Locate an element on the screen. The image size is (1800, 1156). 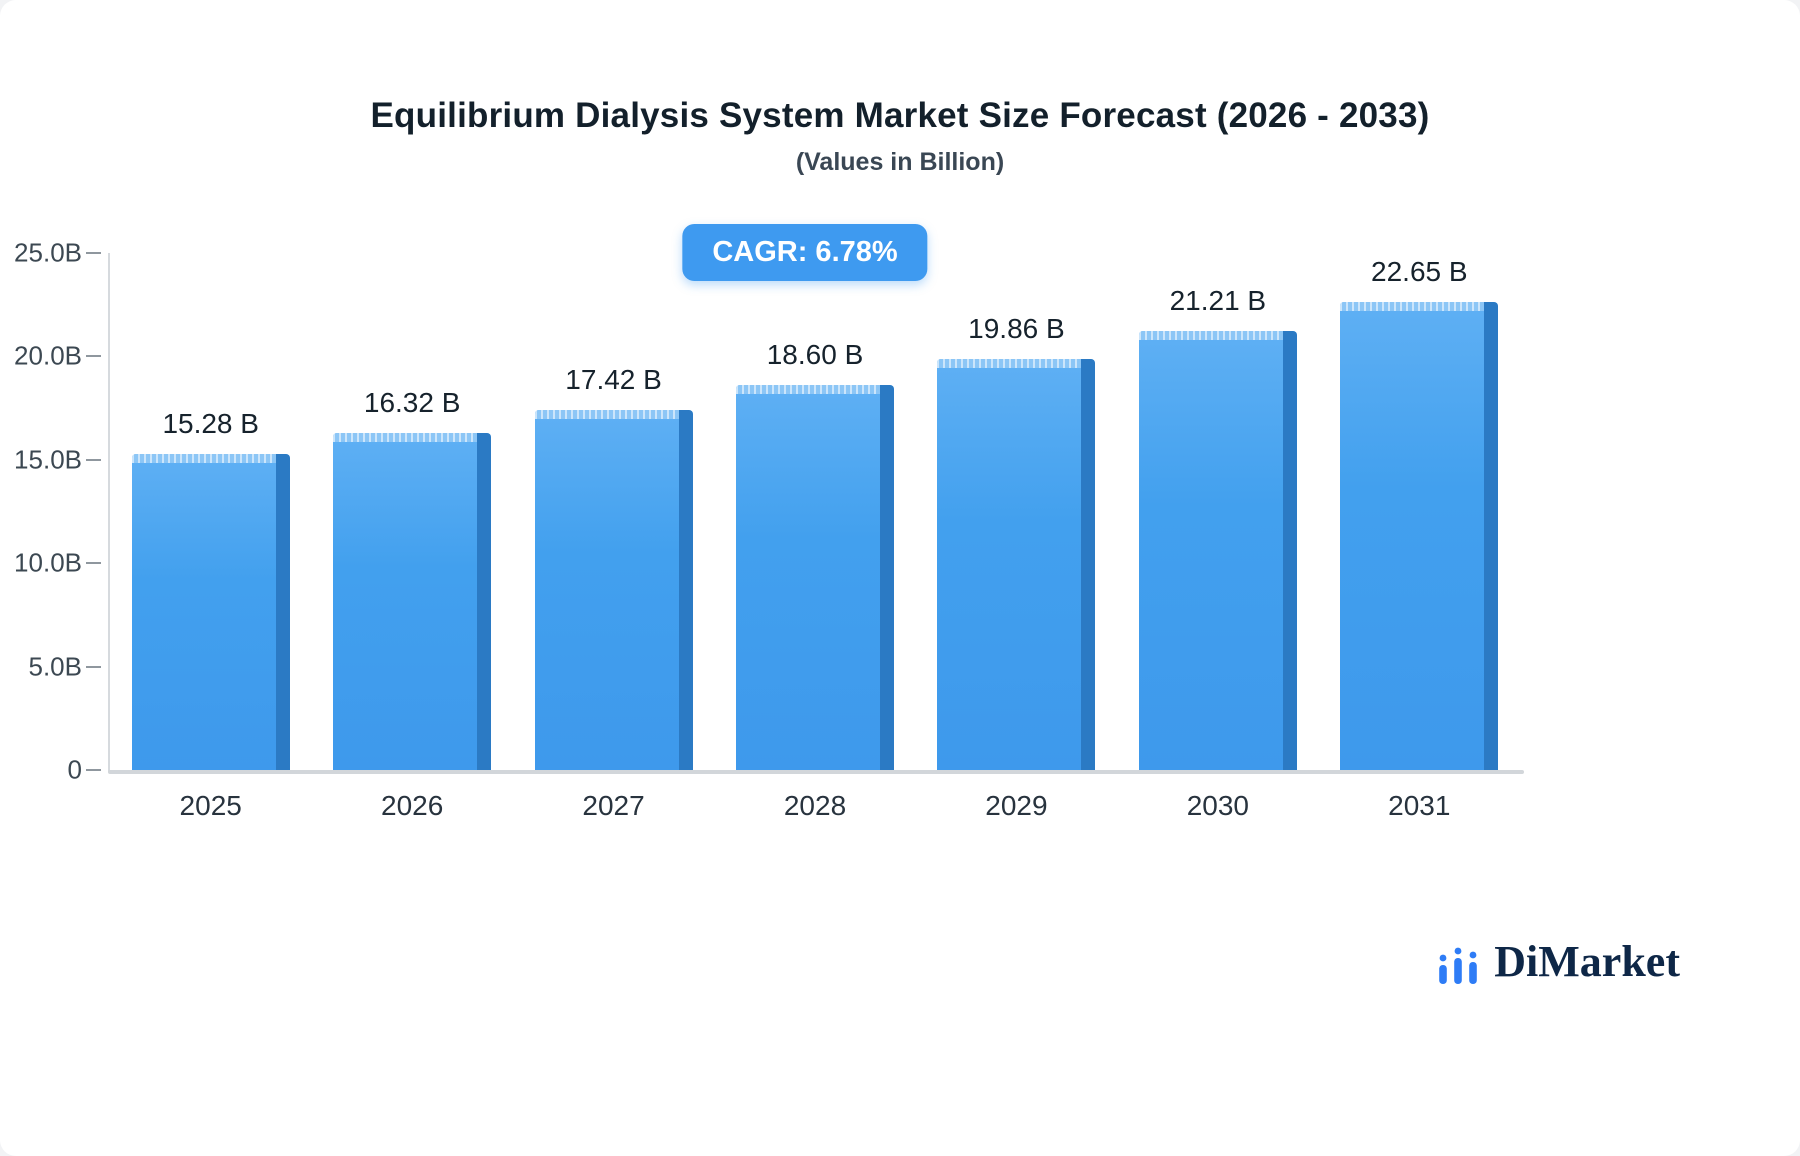
bar-value-label: 15.28 B is located at coordinates (210, 424).